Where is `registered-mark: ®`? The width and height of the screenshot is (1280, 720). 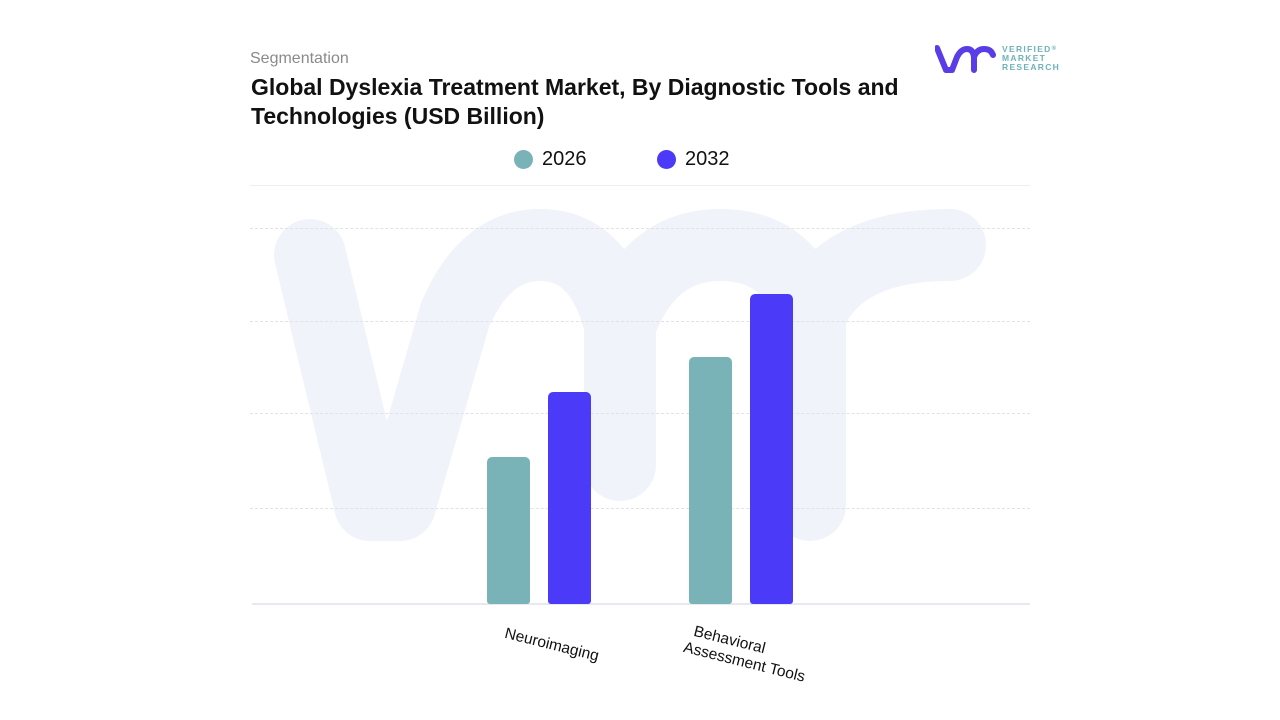
registered-mark: ® is located at coordinates (1054, 49).